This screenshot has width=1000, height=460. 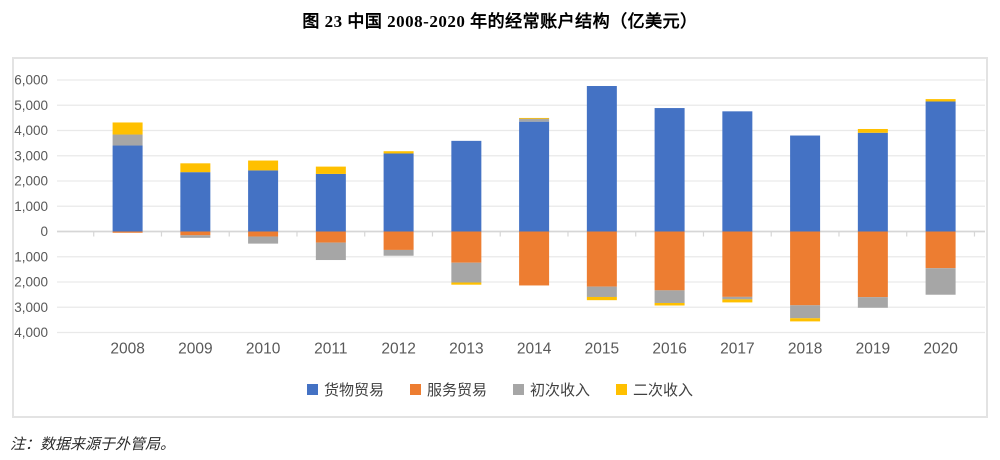 What do you see at coordinates (31, 155) in the screenshot?
I see `y-axis-tick-label: 3,000` at bounding box center [31, 155].